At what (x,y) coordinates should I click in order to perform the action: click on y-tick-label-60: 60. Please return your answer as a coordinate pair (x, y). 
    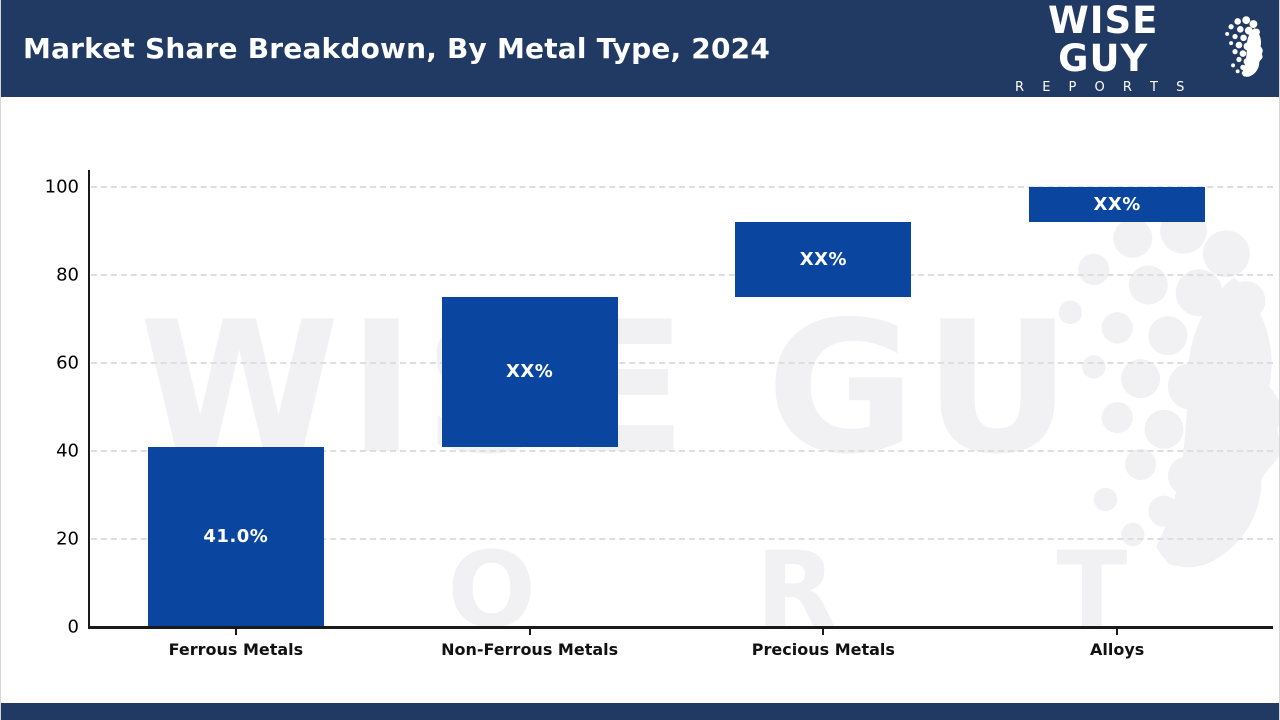
    Looking at the image, I should click on (67, 363).